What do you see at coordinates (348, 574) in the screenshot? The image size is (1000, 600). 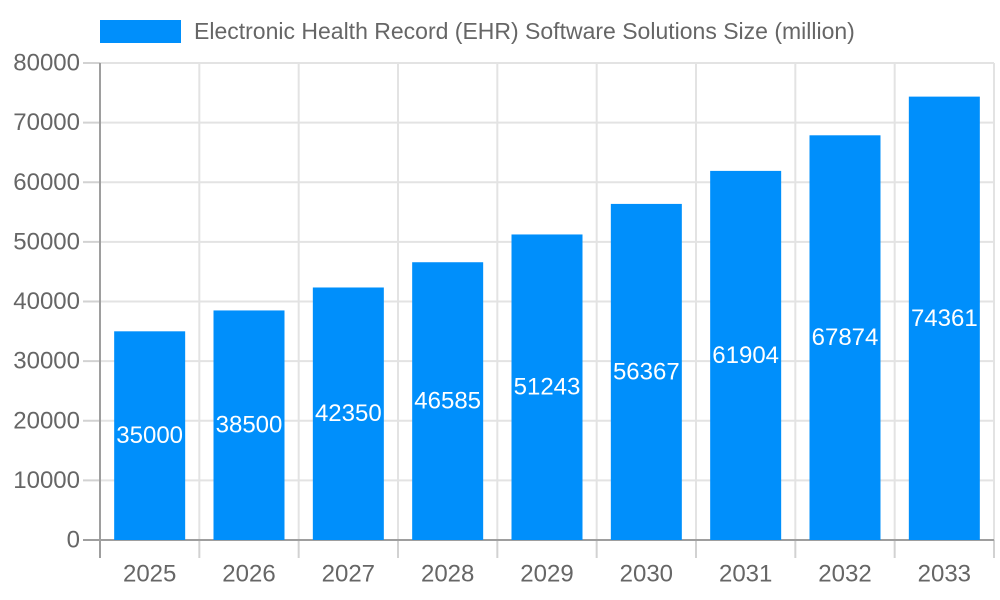 I see `x-axis-label-2027: 2027` at bounding box center [348, 574].